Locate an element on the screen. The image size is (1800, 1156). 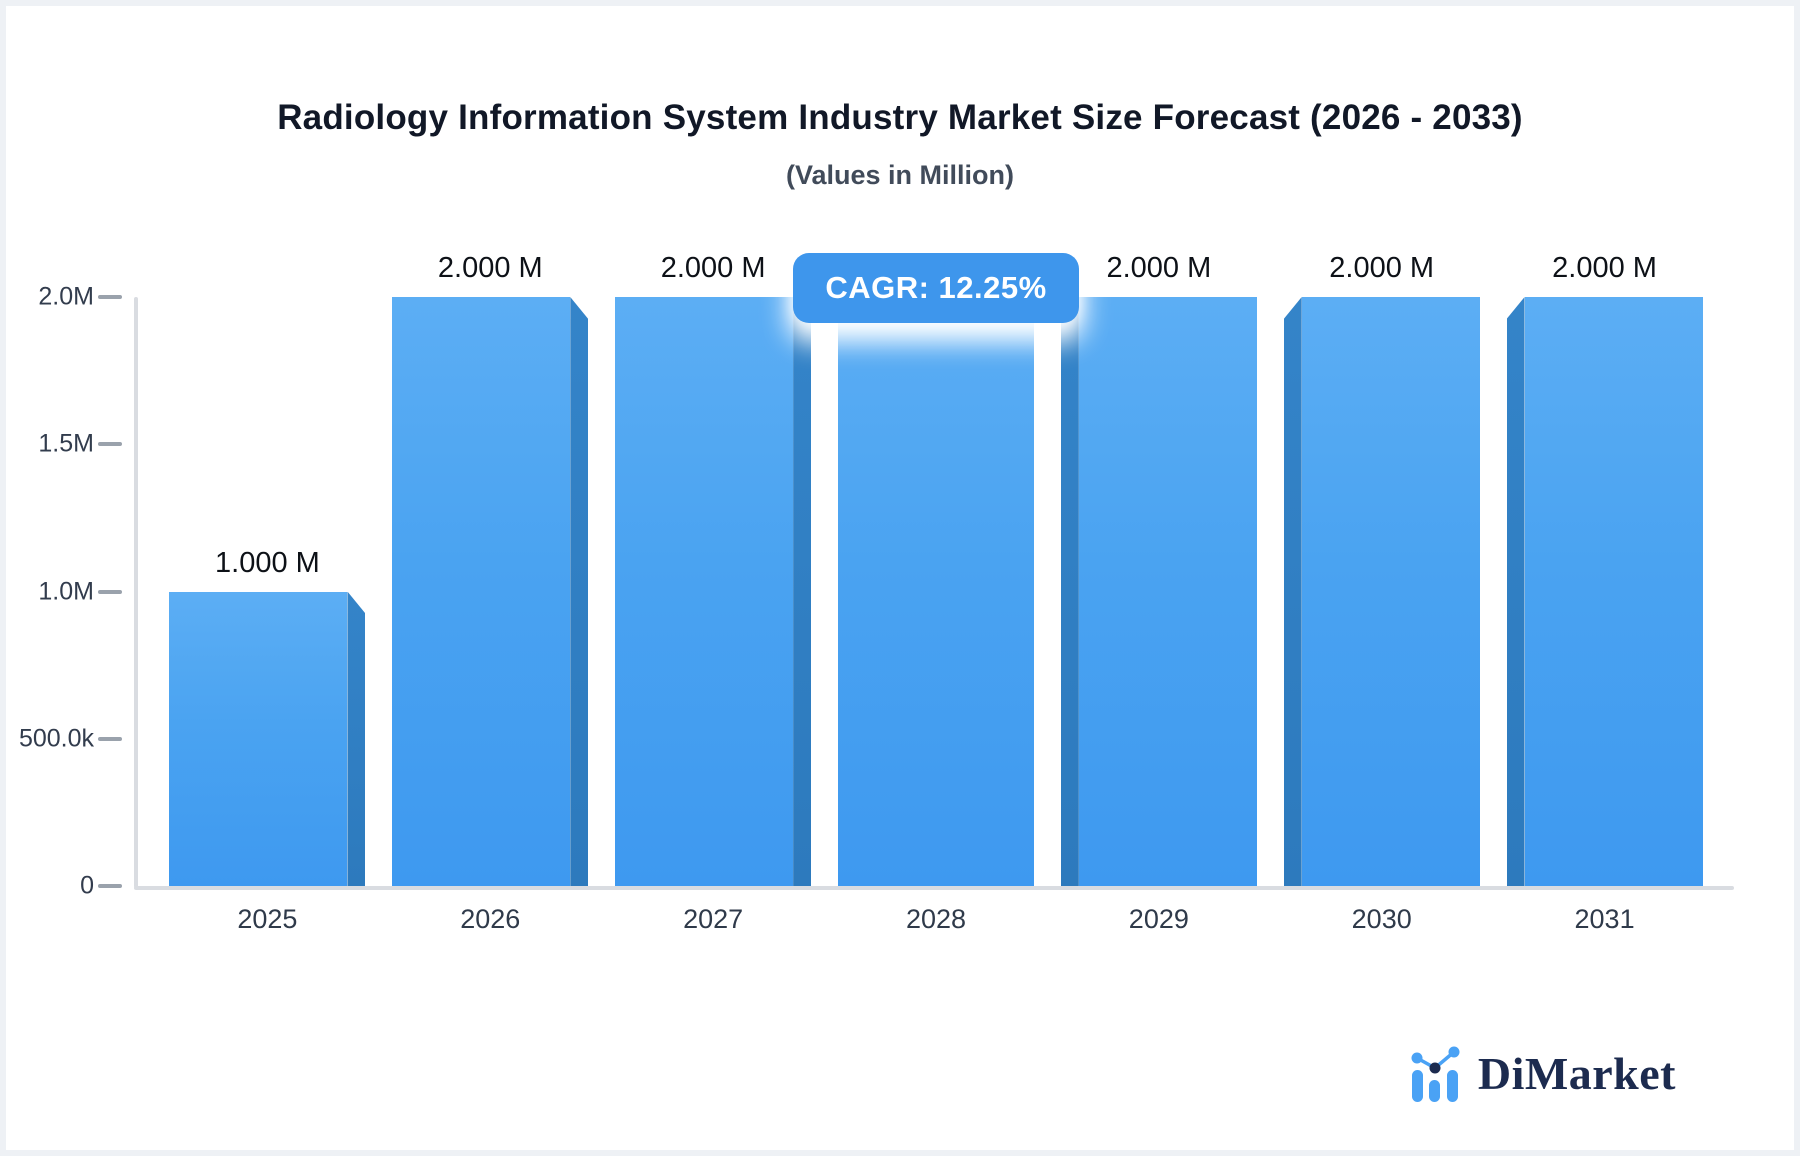
y-tick-label: 2.0M is located at coordinates (66, 296).